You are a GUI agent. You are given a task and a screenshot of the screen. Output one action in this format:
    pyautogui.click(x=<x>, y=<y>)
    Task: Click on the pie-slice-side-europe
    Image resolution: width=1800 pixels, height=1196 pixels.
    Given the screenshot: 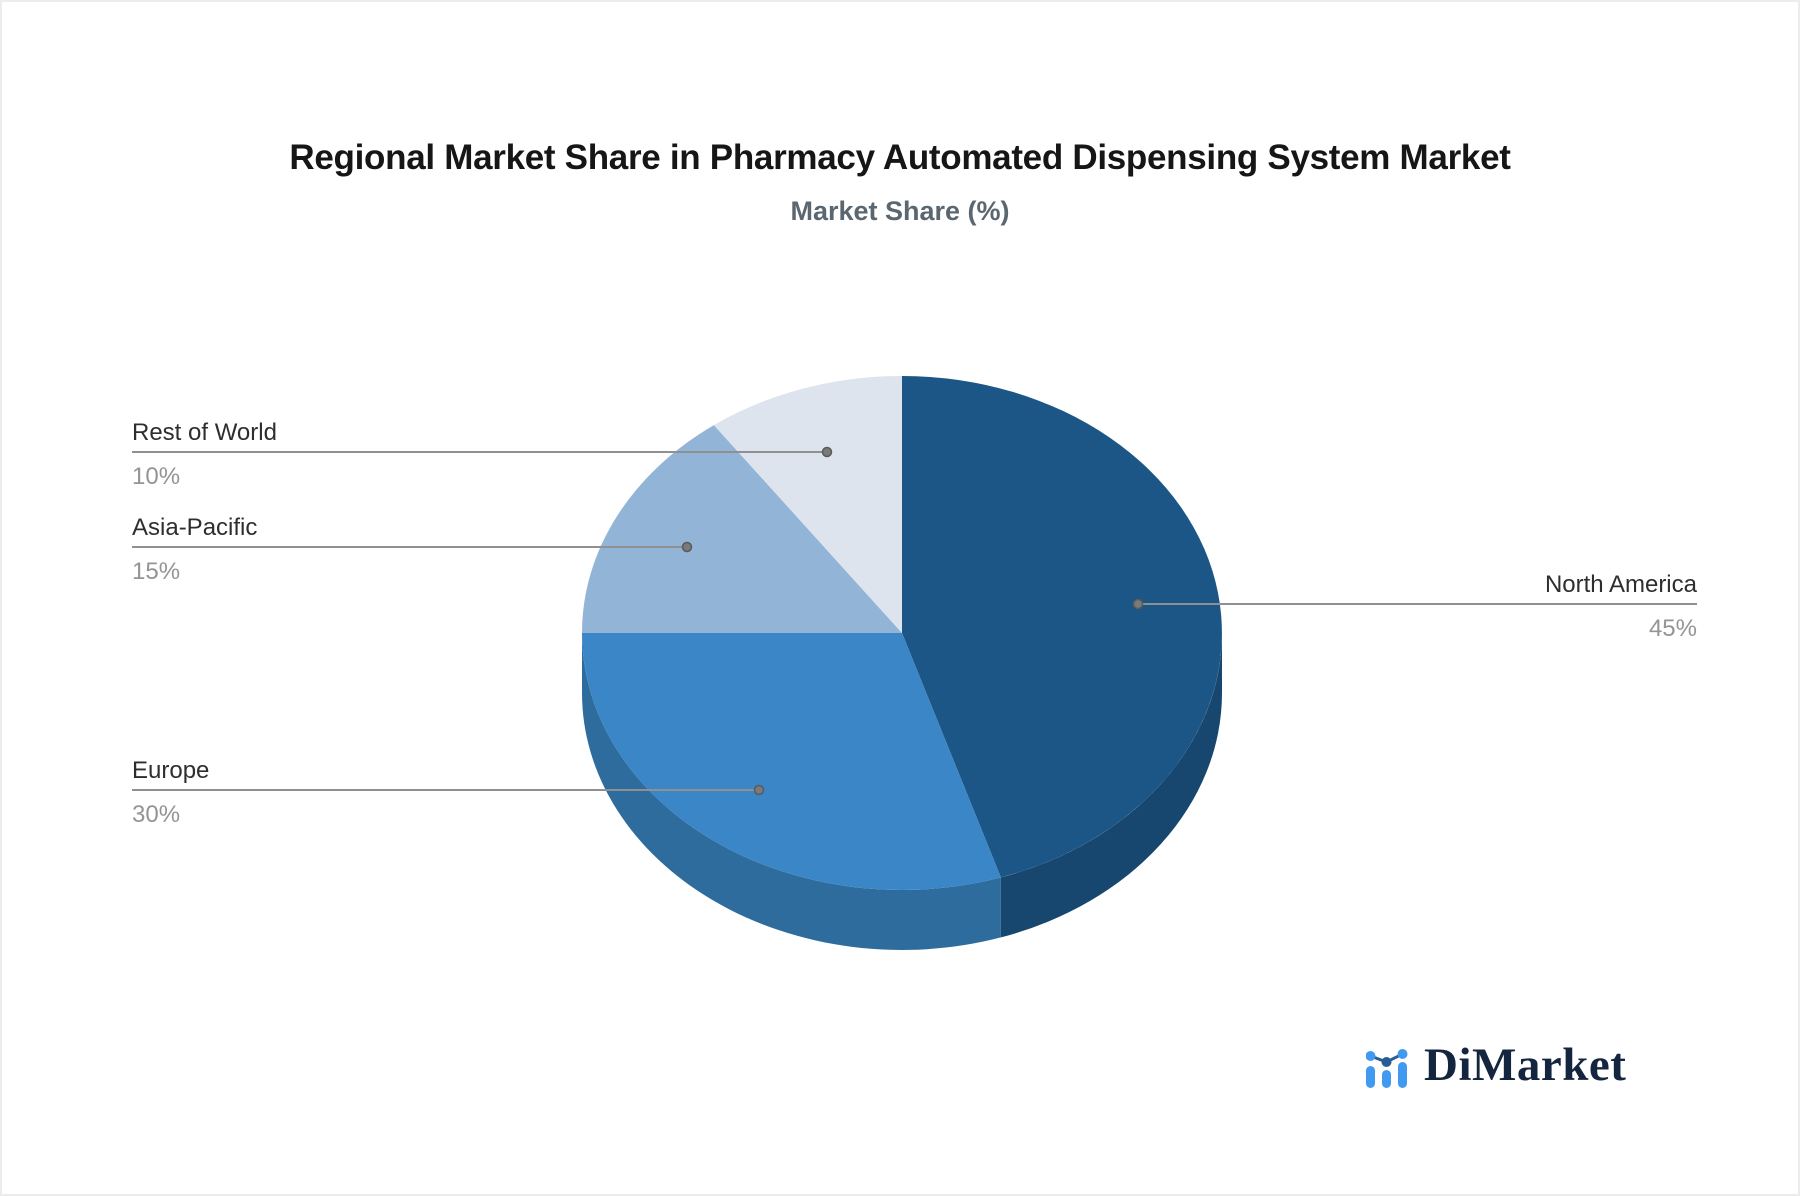 What is the action you would take?
    pyautogui.click(x=791, y=791)
    